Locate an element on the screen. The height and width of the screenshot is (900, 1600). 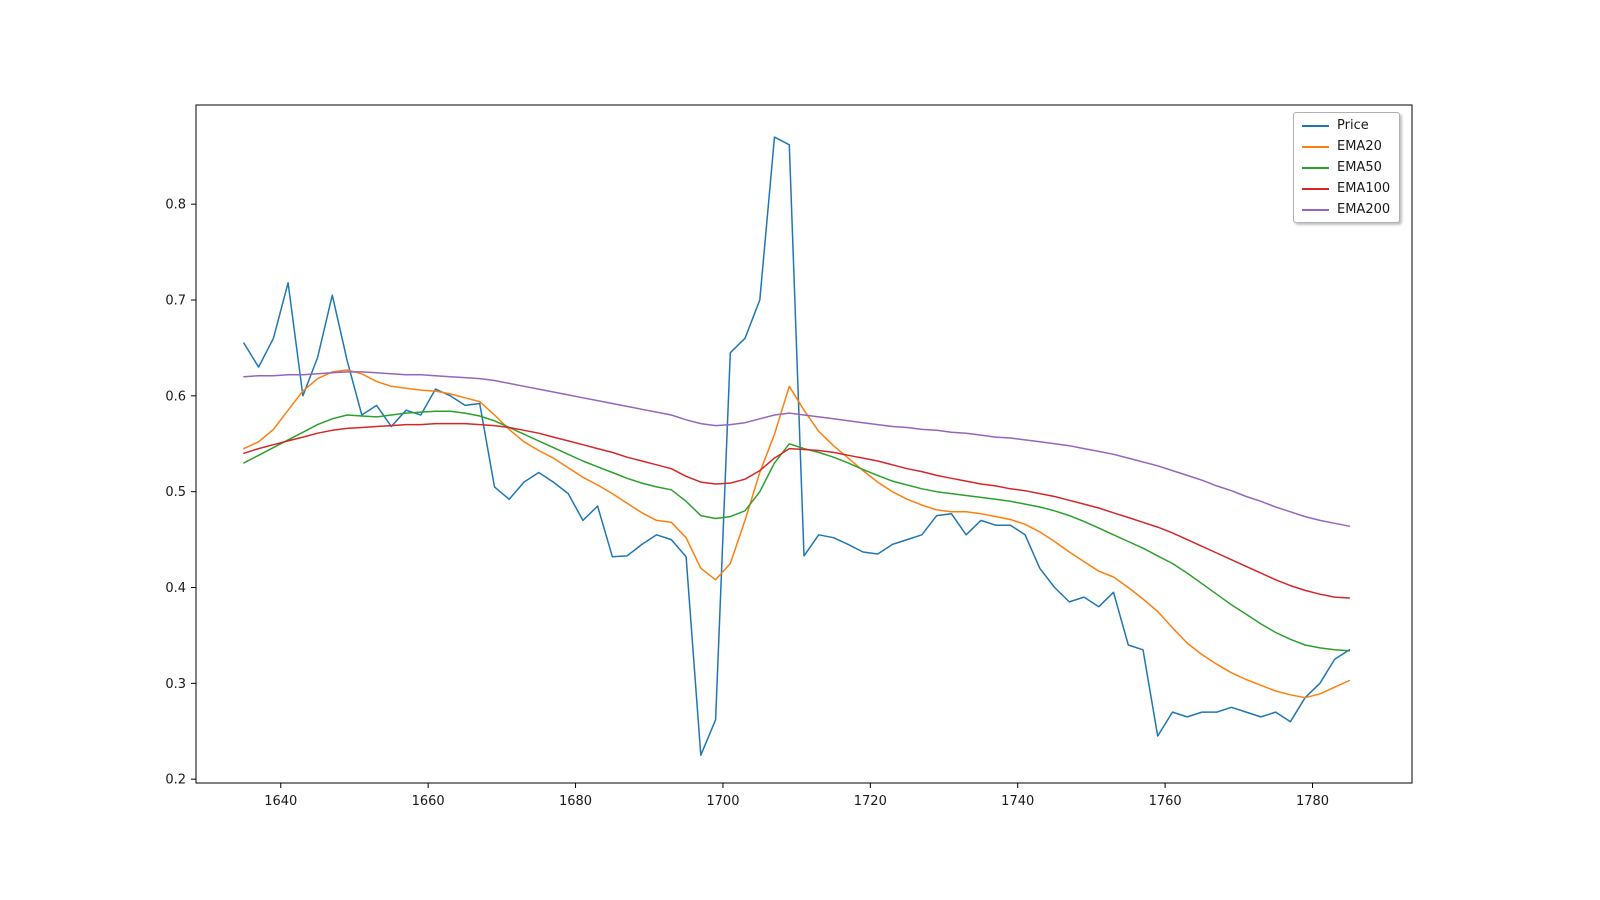
legend-item-ema200: EMA200 is located at coordinates (1346, 209).